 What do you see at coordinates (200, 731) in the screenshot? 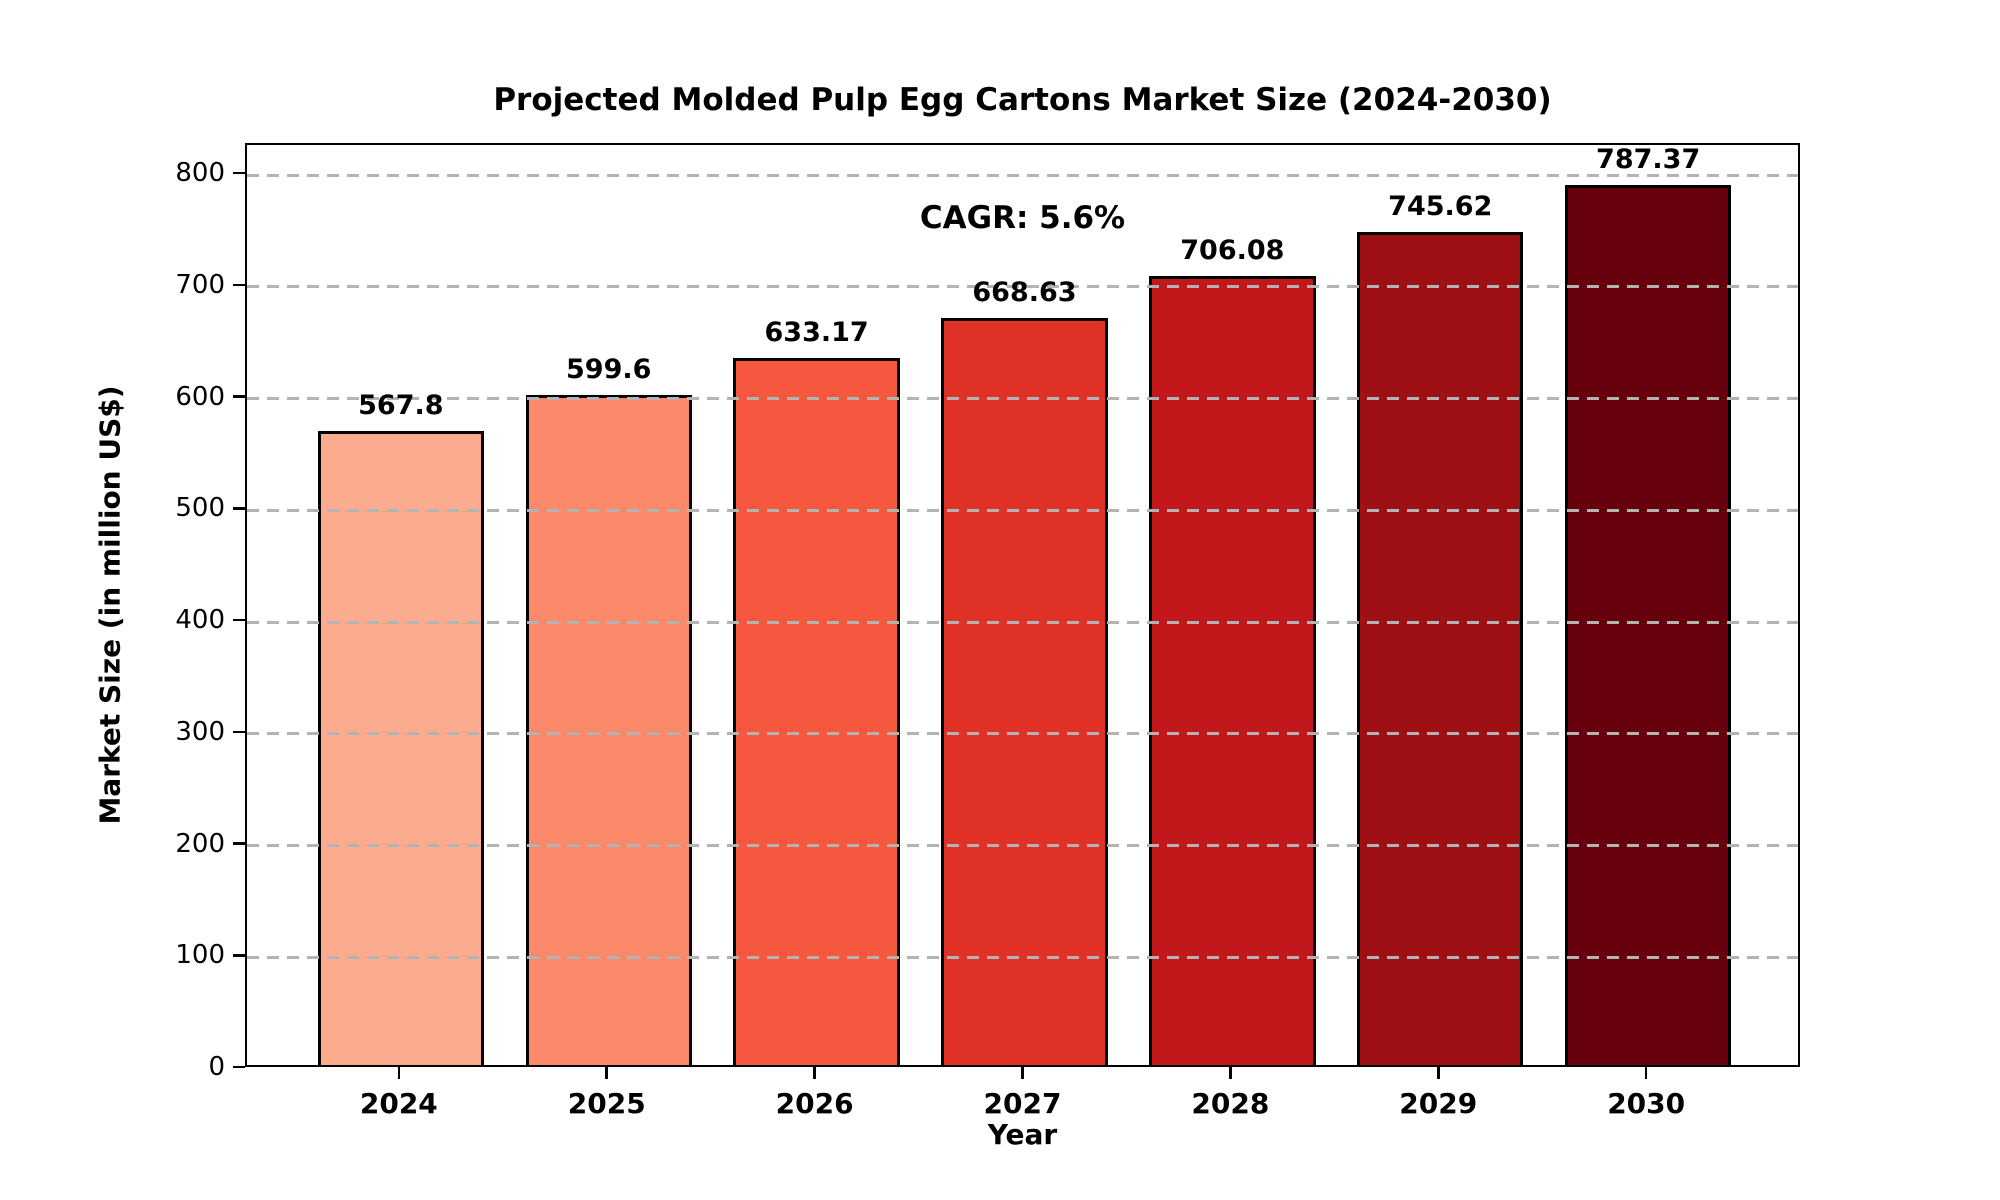
I see `y-tick-label: 300` at bounding box center [200, 731].